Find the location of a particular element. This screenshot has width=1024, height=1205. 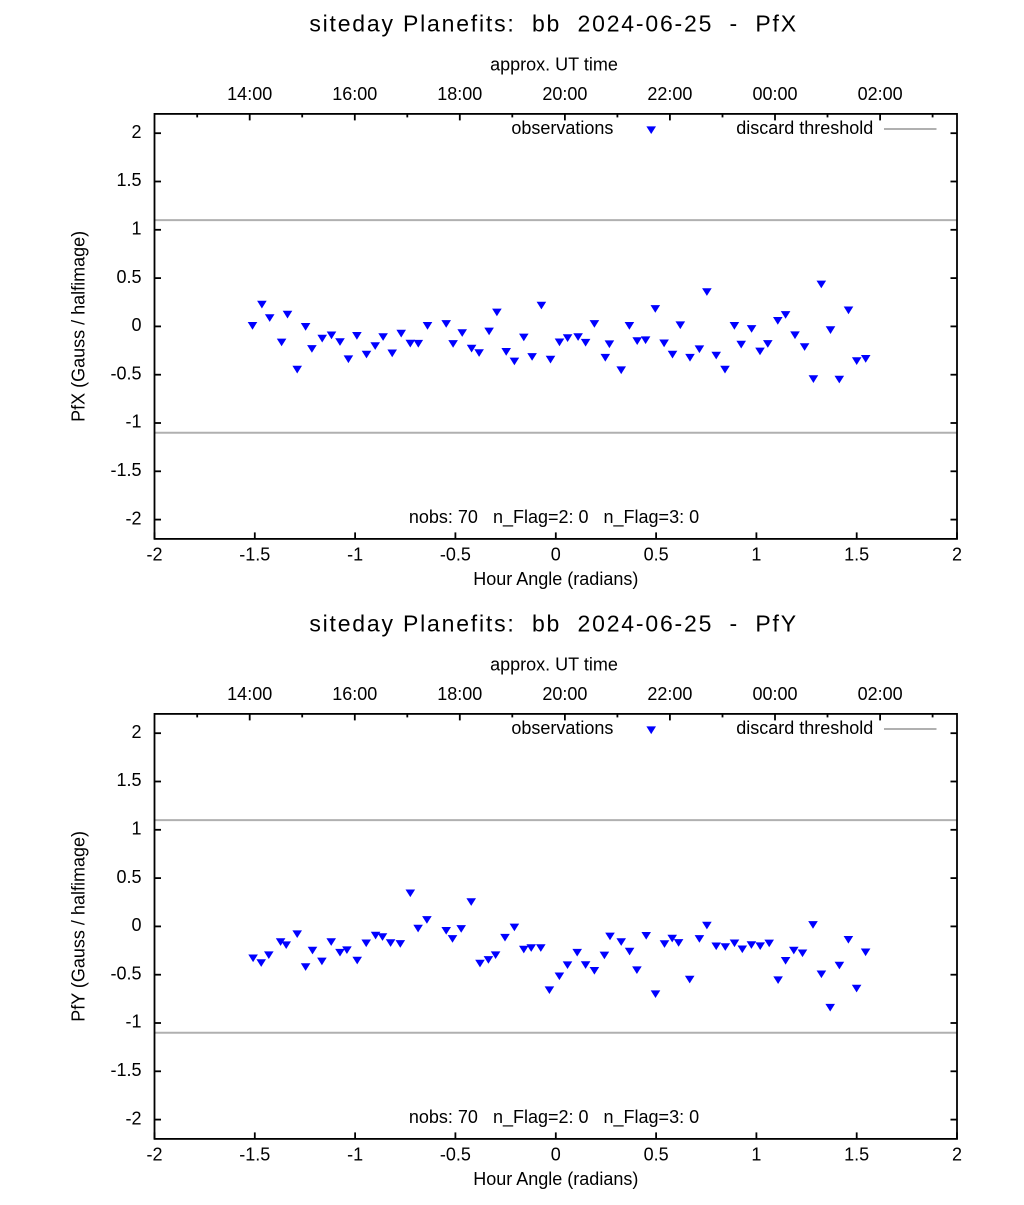

svg-text:siteday Planefits: bb 2024-0: siteday Planefits: bb 2024-06-25 - PfX is located at coordinates (553, 24).